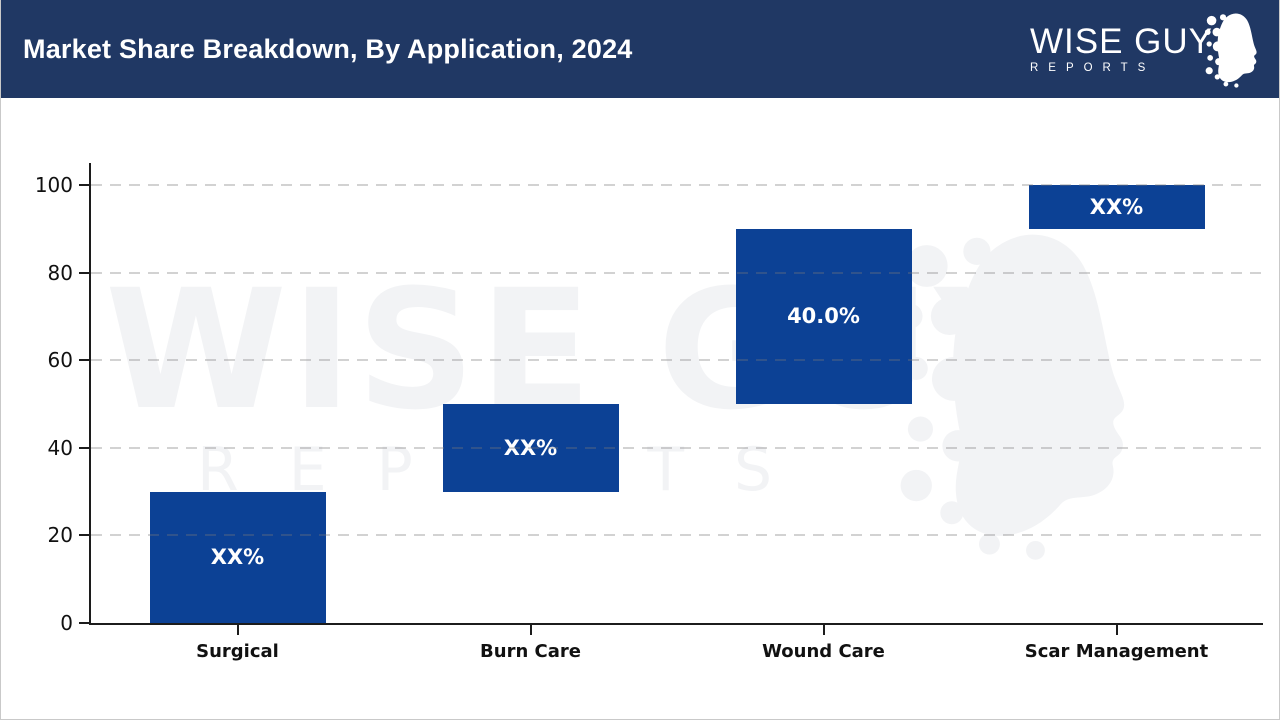 This screenshot has height=720, width=1280. What do you see at coordinates (1116, 651) in the screenshot?
I see `x-axis-category-label-scar-management: Scar Management` at bounding box center [1116, 651].